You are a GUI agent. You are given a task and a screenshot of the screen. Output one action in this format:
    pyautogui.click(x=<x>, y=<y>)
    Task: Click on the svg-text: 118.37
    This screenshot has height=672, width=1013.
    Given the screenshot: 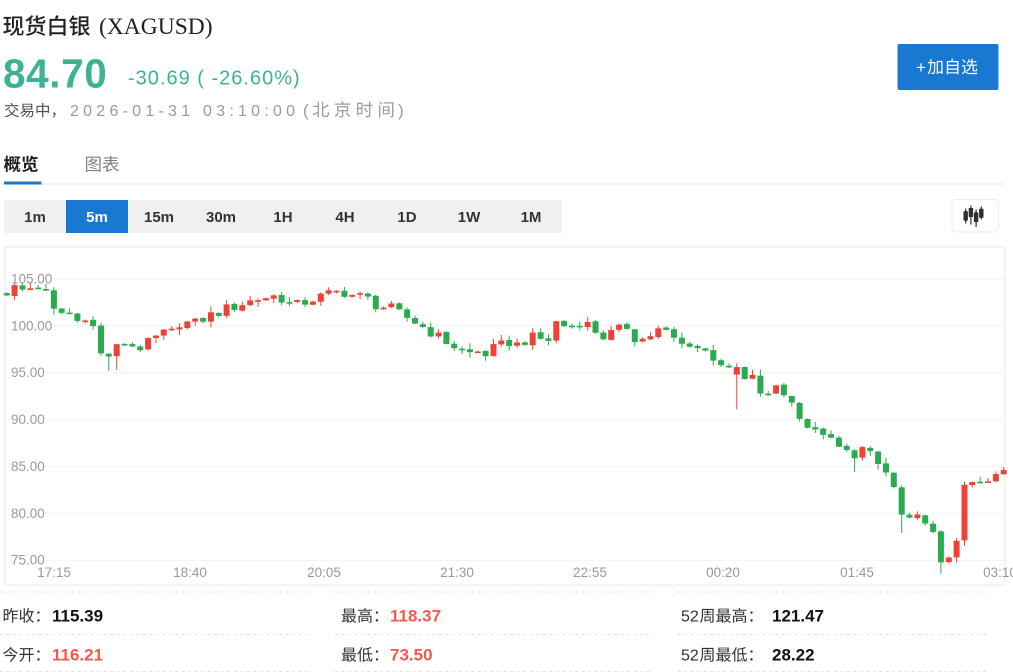 What is the action you would take?
    pyautogui.click(x=415, y=616)
    